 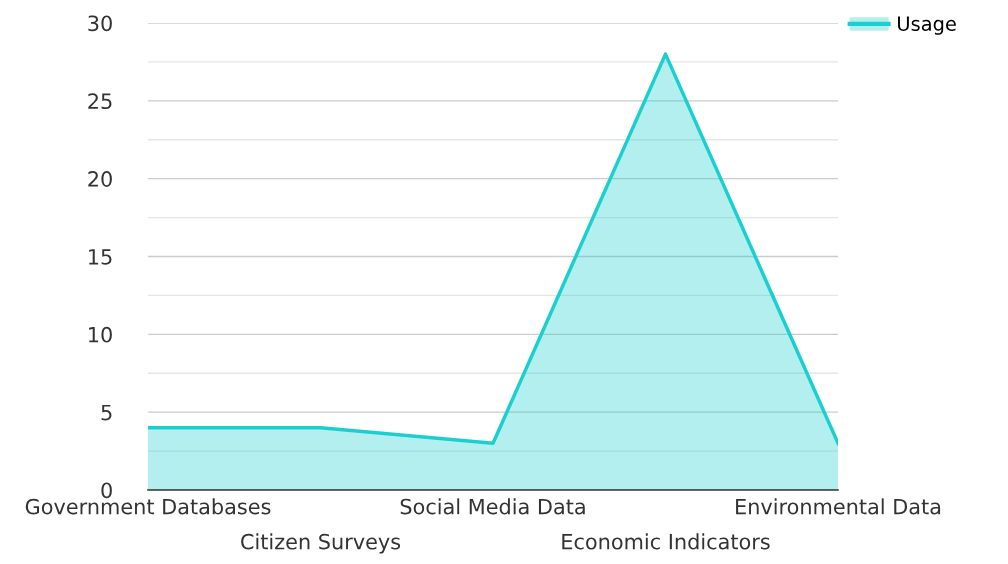 I want to click on x-tick-label: Government Databases, so click(x=148, y=506).